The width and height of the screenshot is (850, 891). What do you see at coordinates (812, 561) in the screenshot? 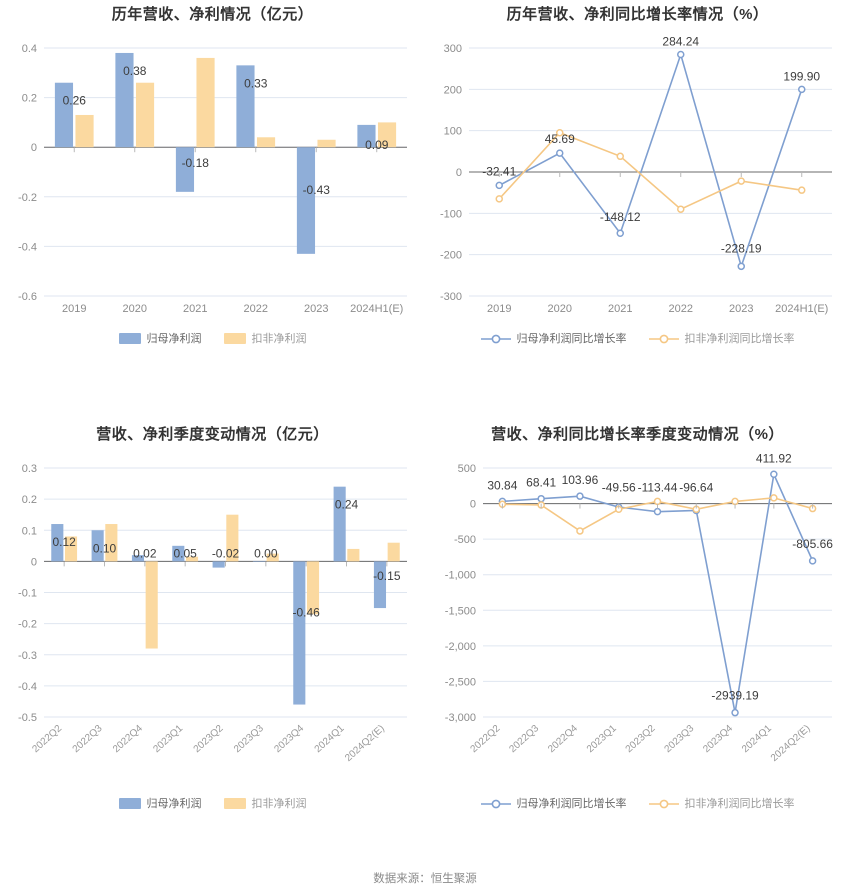
I see `data-point-2024Q2E-s1` at bounding box center [812, 561].